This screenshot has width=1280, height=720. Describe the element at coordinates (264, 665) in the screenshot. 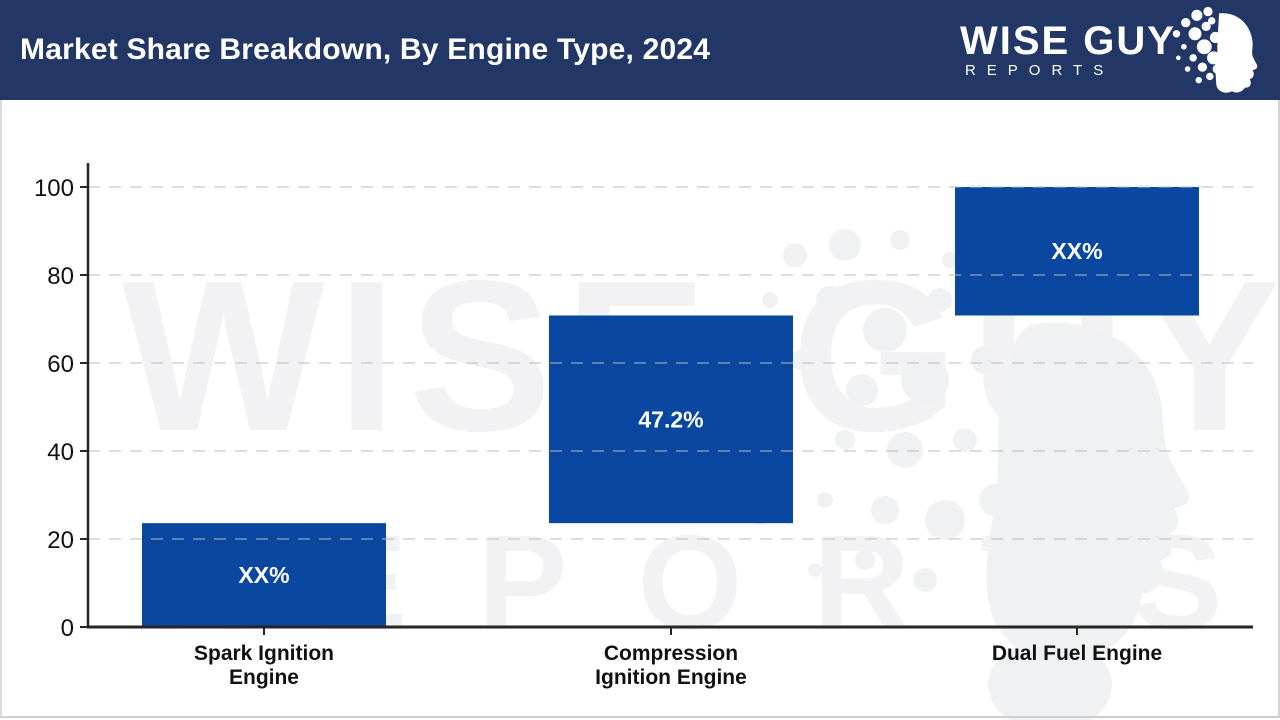

I see `category-label: Spark Ignition Engine` at that location.